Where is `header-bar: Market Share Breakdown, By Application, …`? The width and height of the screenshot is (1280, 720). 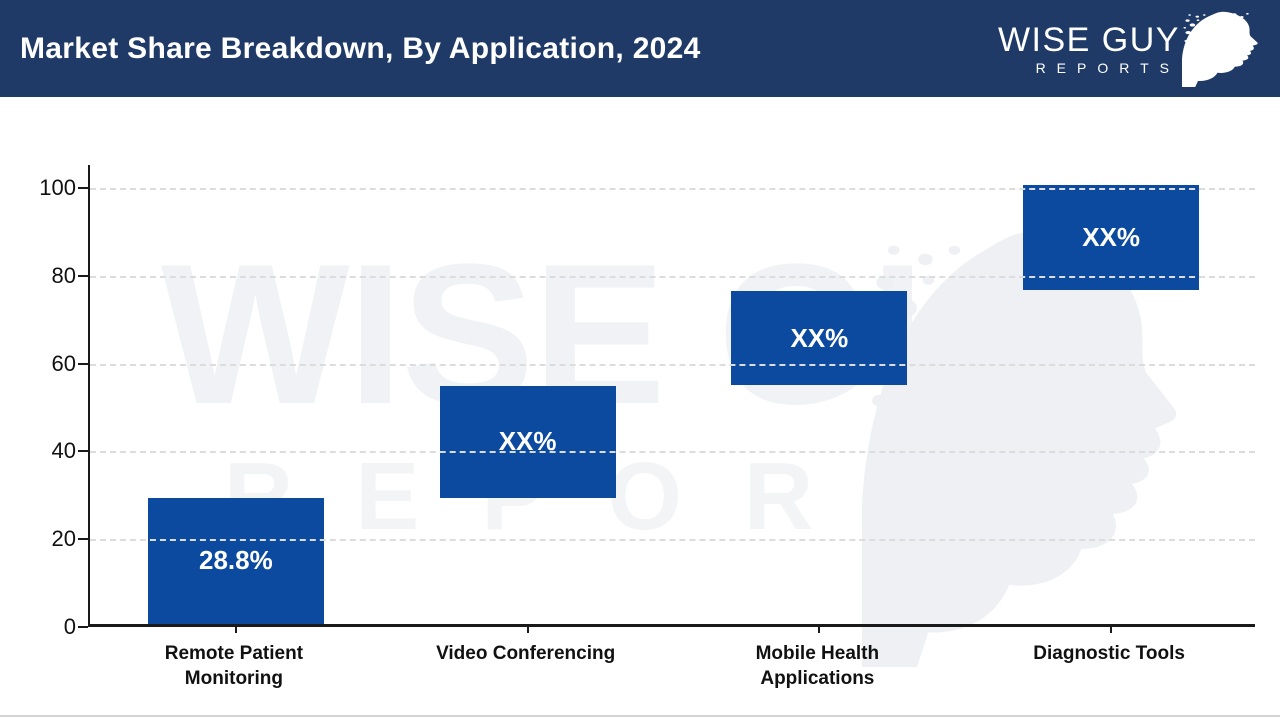
header-bar: Market Share Breakdown, By Application, … is located at coordinates (640, 48).